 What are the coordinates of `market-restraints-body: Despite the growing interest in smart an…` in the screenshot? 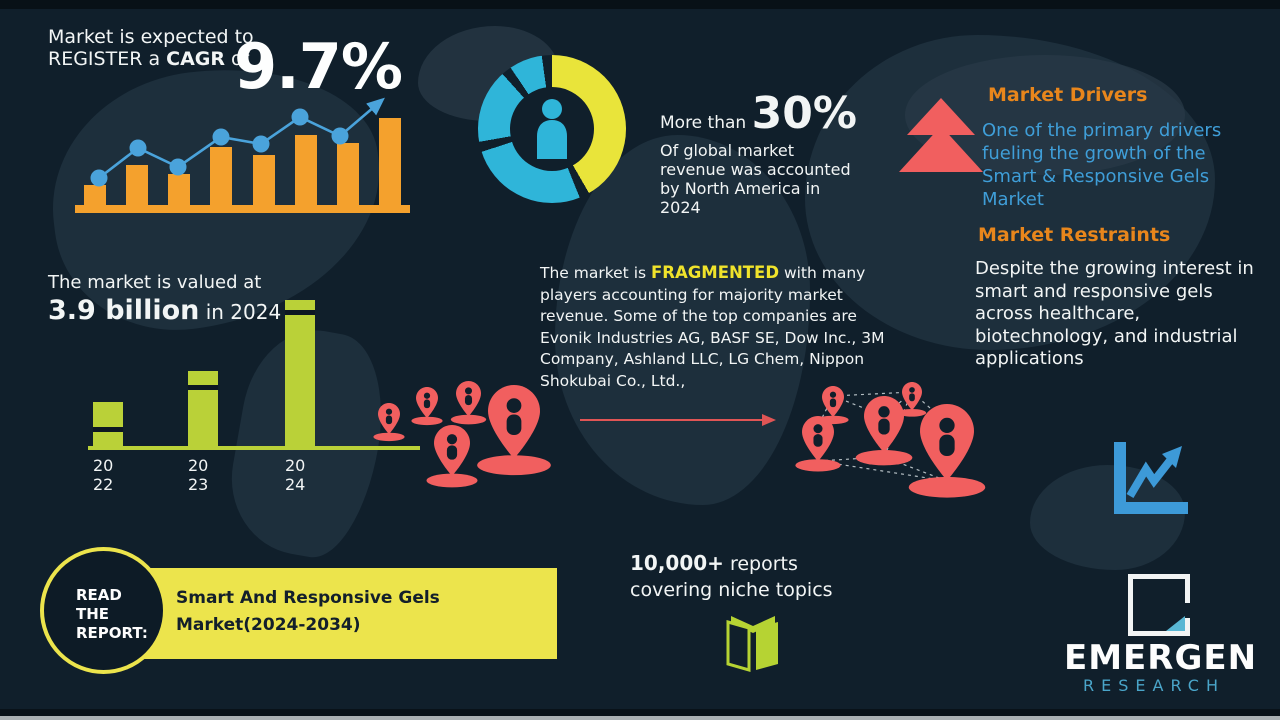 It's located at (1114, 313).